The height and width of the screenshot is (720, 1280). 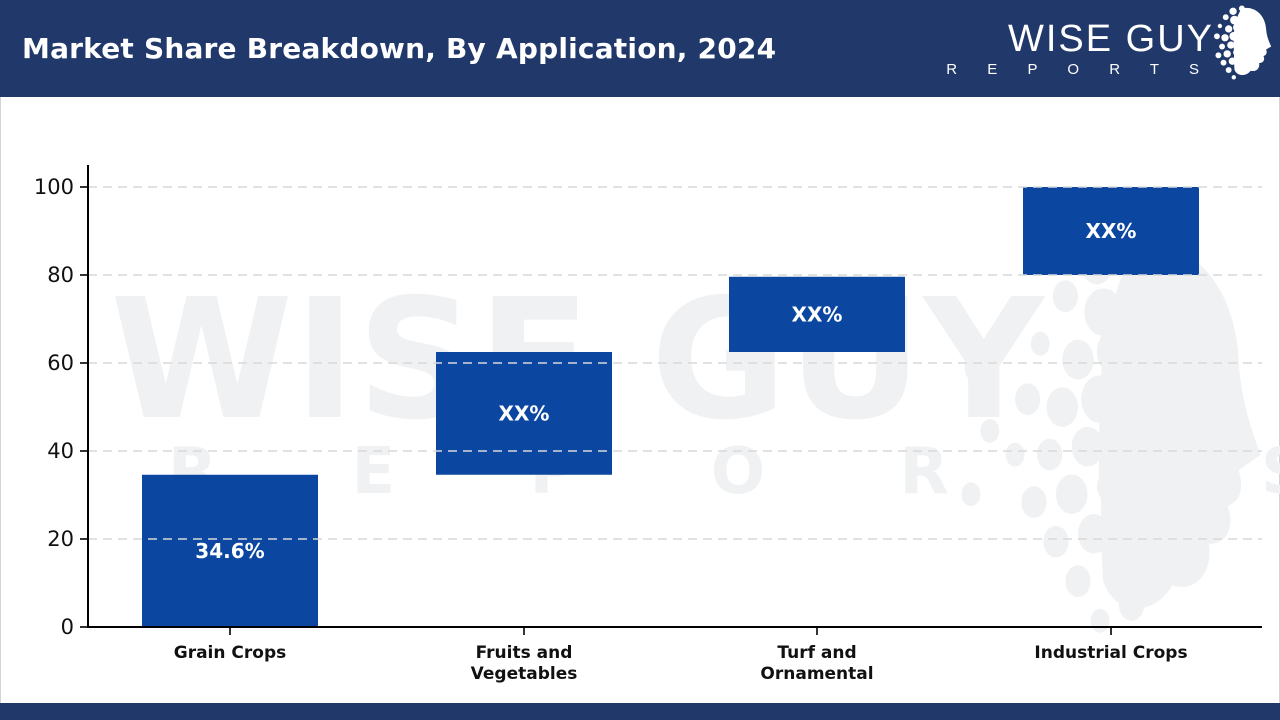 What do you see at coordinates (60, 451) in the screenshot?
I see `y-tick-label: 40` at bounding box center [60, 451].